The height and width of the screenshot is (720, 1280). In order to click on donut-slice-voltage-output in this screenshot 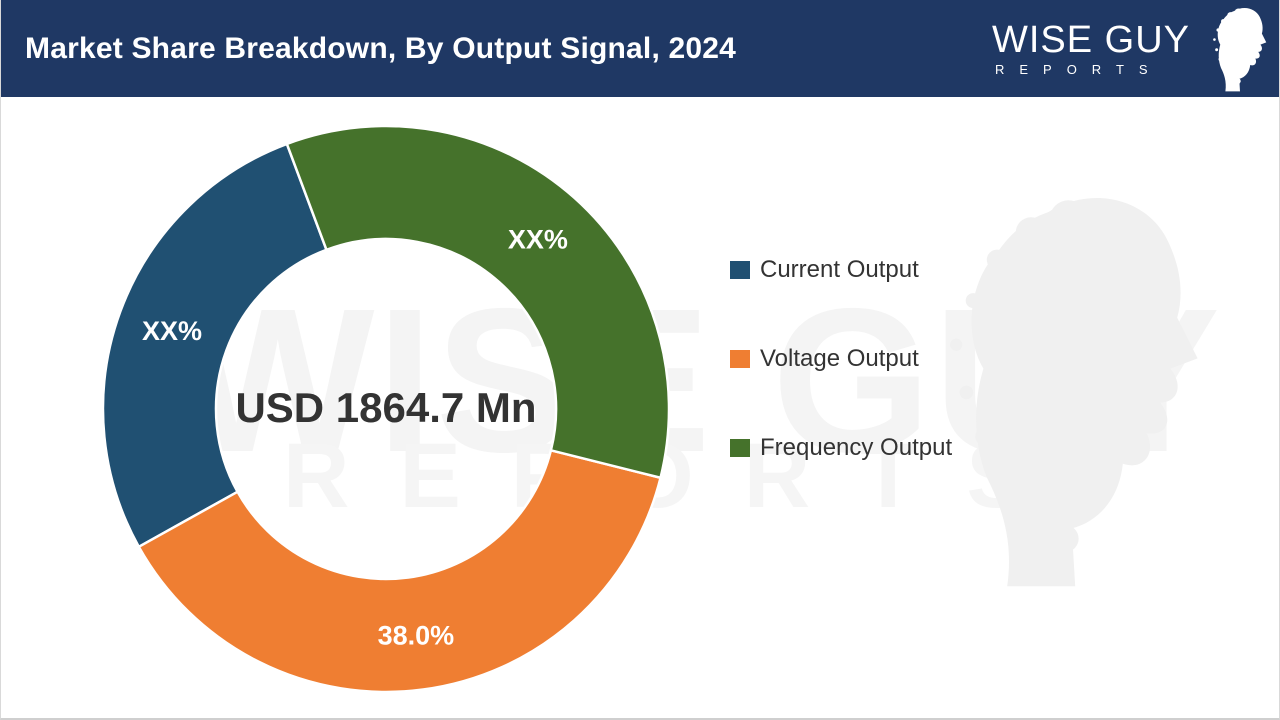, I will do `click(399, 571)`.